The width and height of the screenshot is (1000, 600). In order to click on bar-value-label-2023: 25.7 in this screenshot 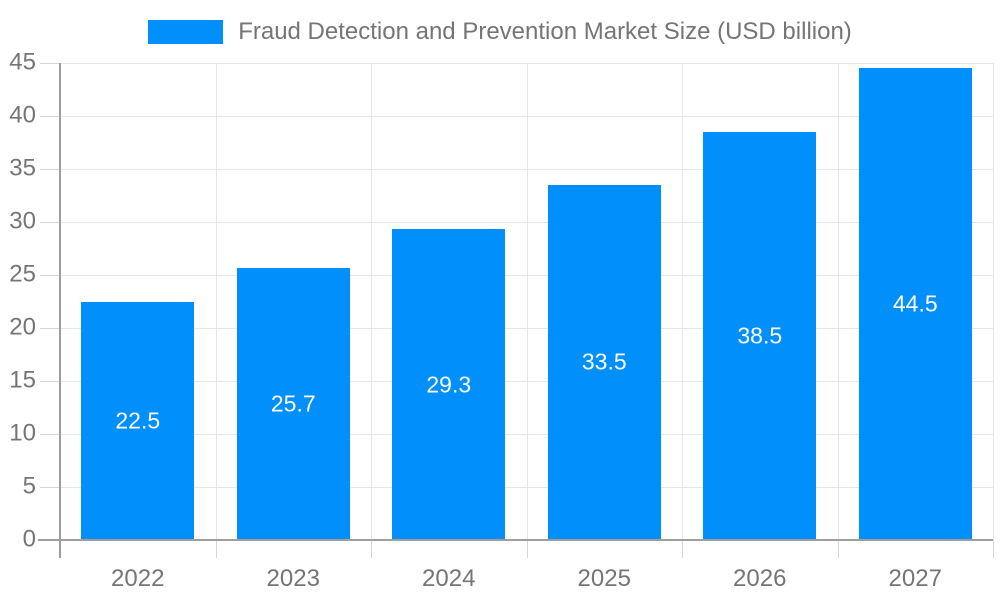, I will do `click(293, 403)`.